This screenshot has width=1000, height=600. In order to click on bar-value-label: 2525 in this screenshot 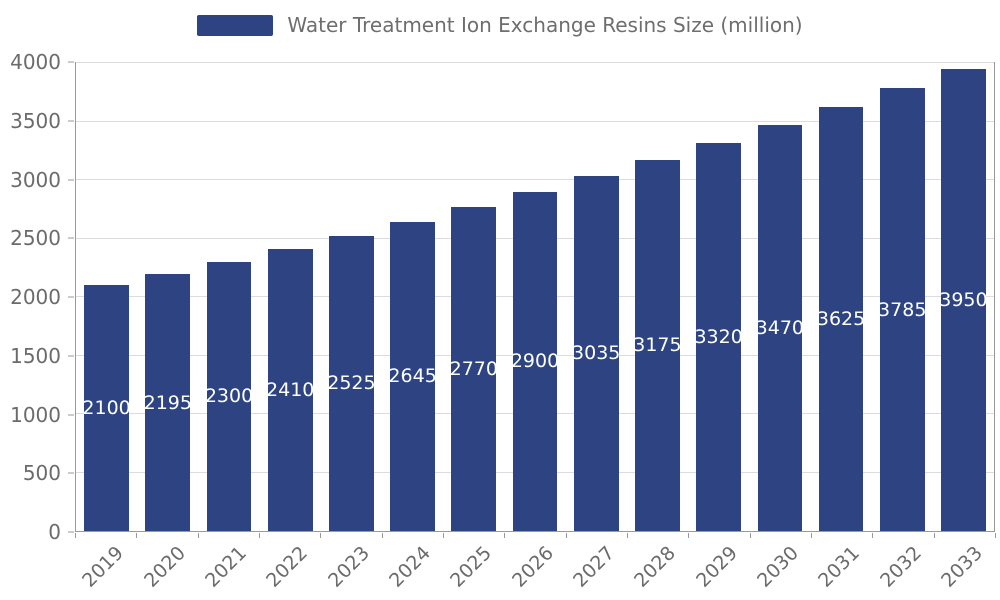, I will do `click(351, 383)`.